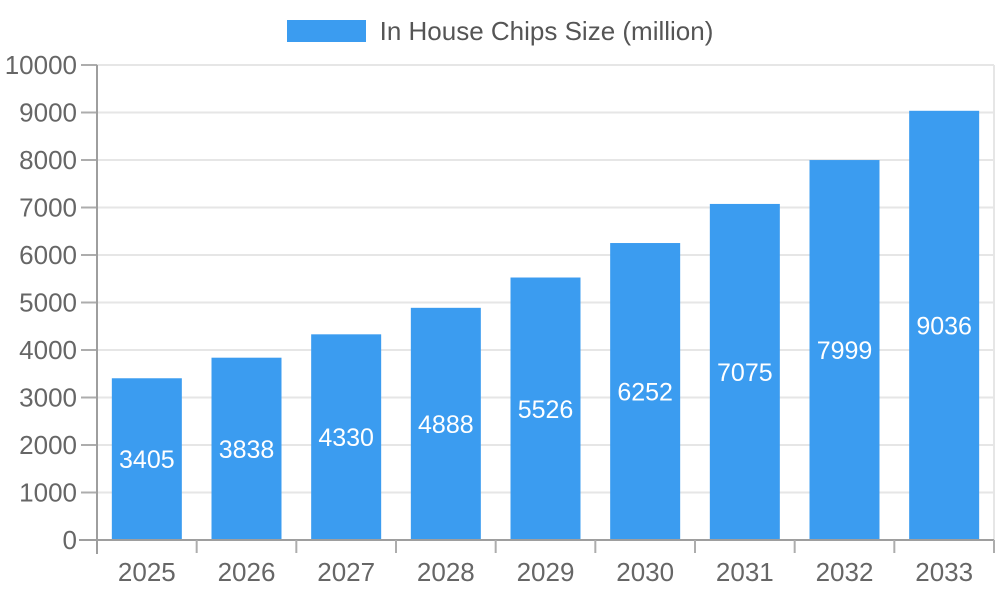  I want to click on bar-2032, so click(844, 350).